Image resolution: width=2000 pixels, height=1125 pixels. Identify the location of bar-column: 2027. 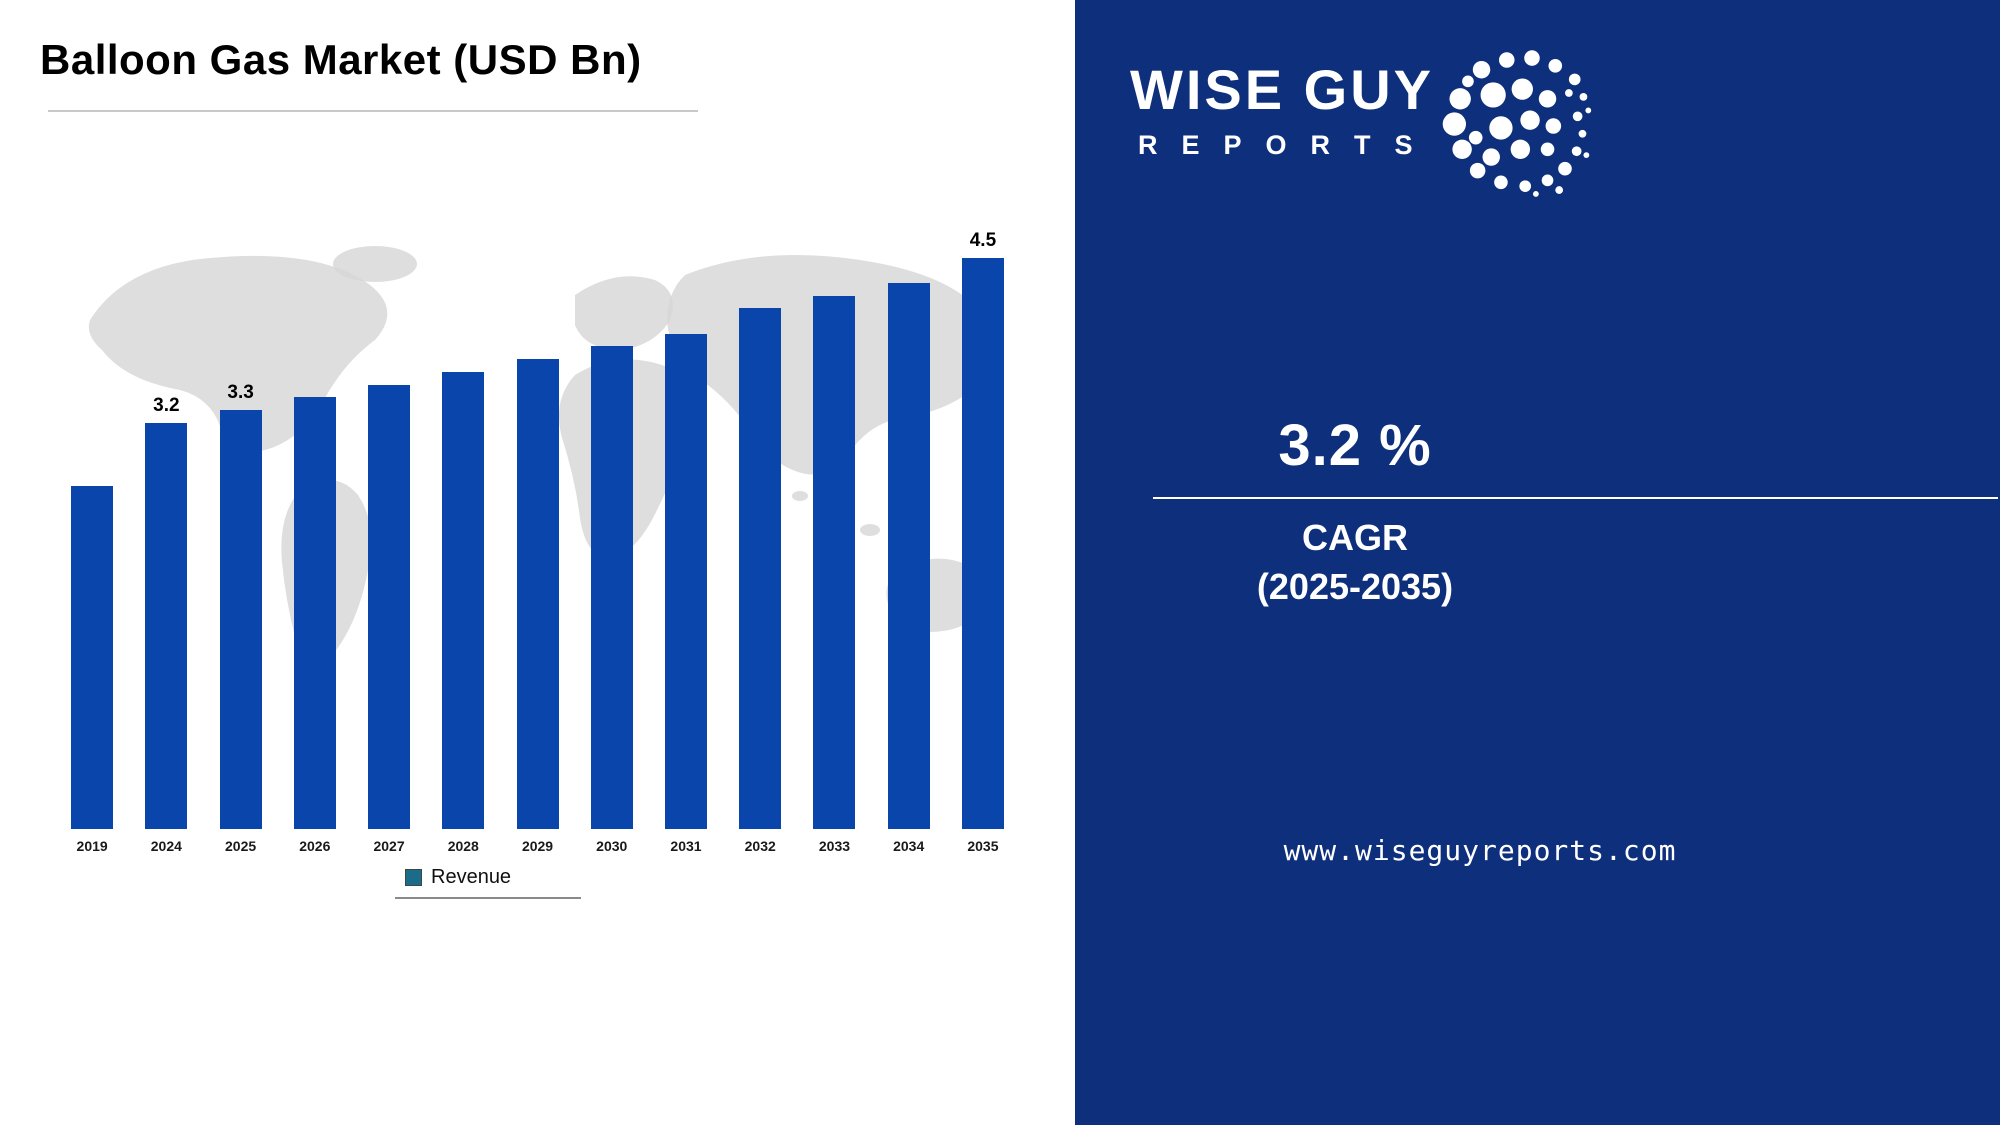
(389, 535).